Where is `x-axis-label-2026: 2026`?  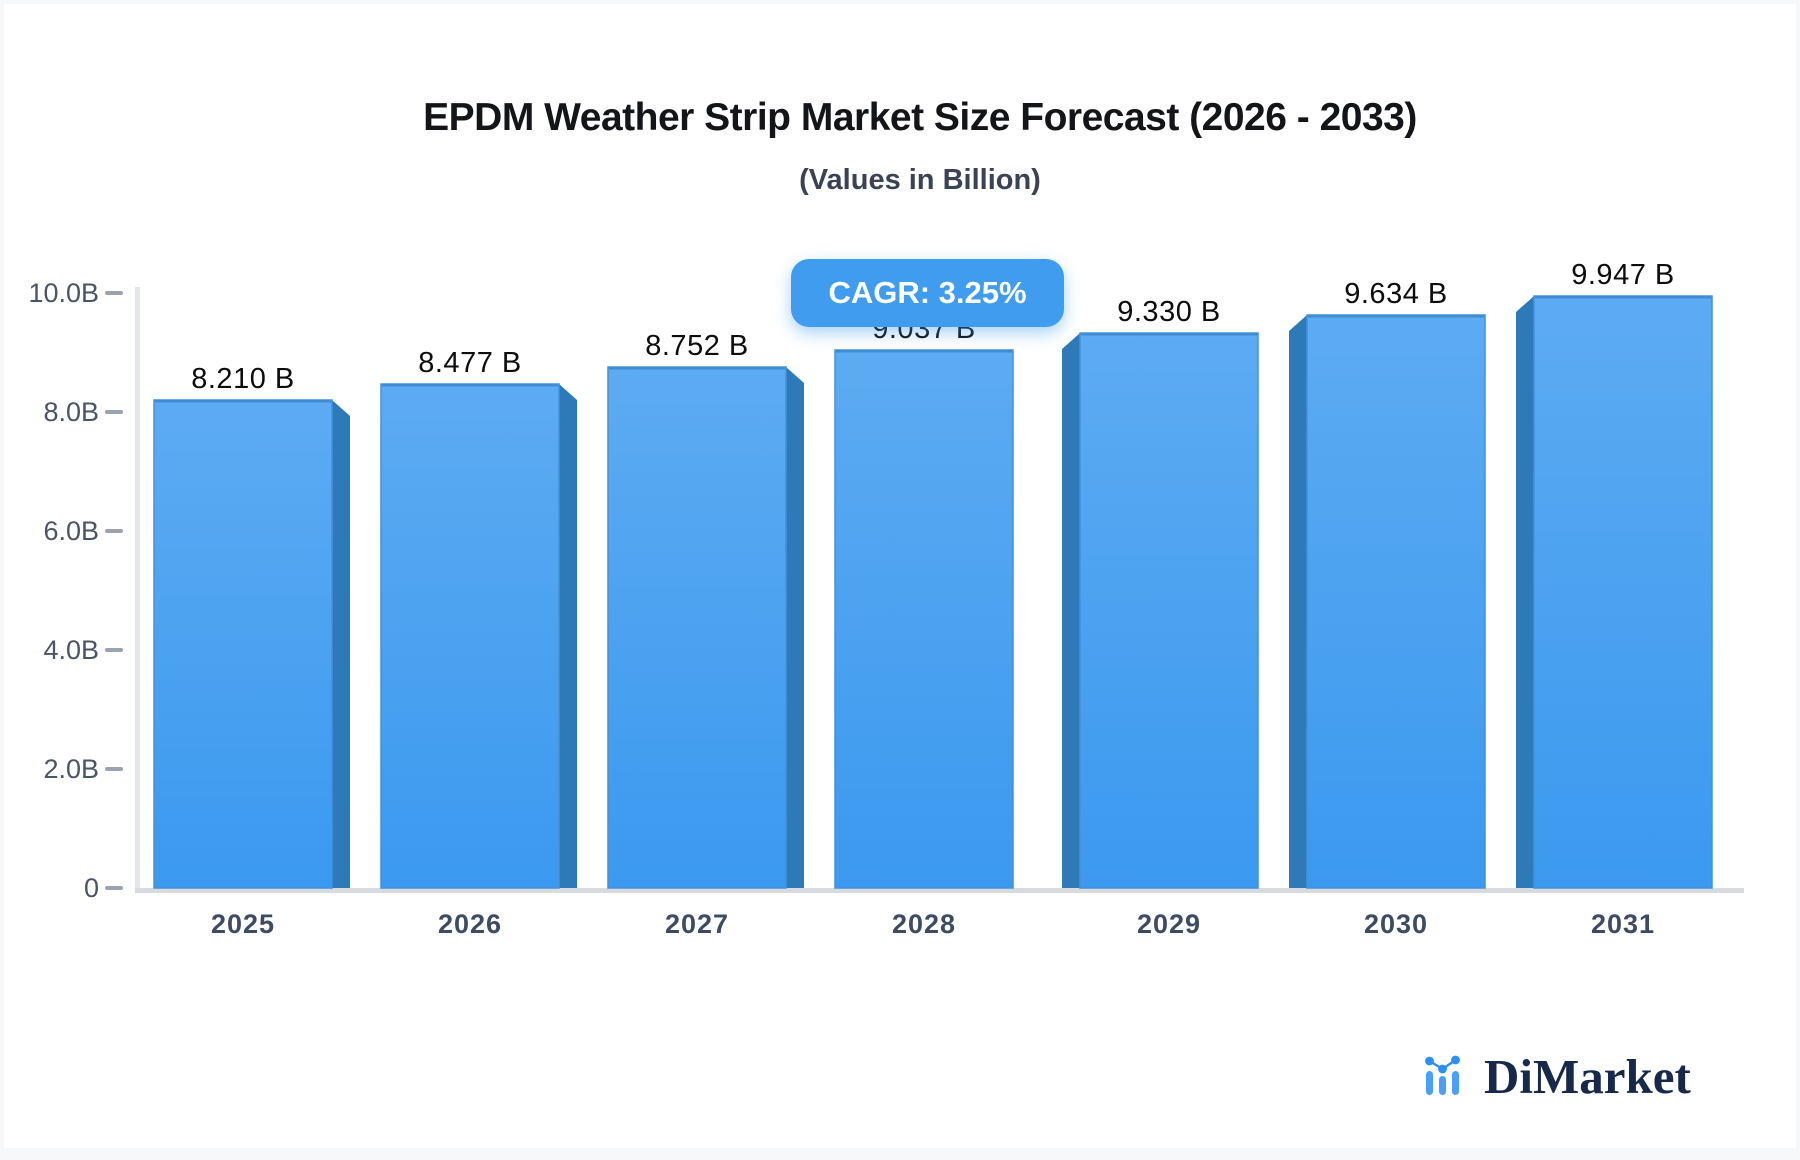 x-axis-label-2026: 2026 is located at coordinates (470, 924).